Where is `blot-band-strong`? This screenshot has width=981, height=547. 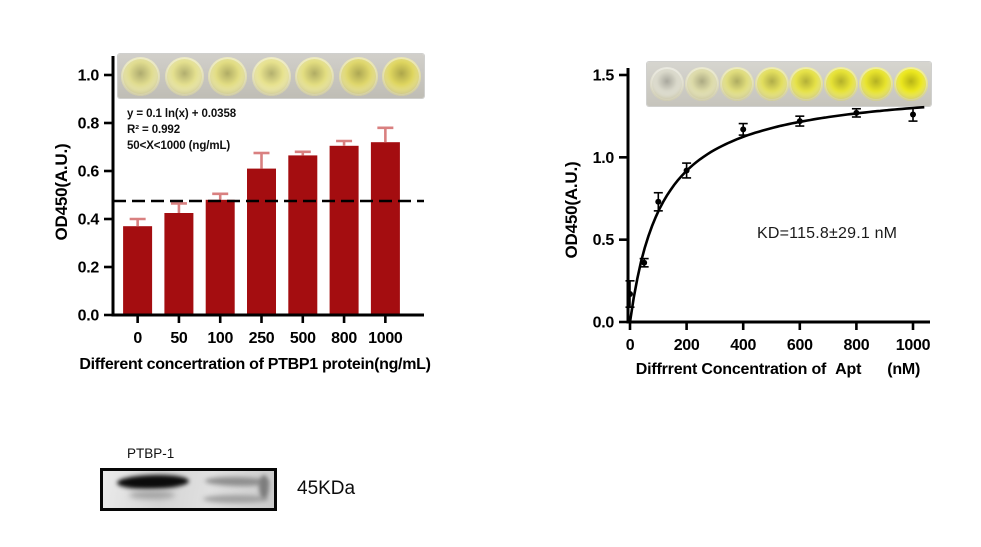
blot-band-strong is located at coordinates (153, 482).